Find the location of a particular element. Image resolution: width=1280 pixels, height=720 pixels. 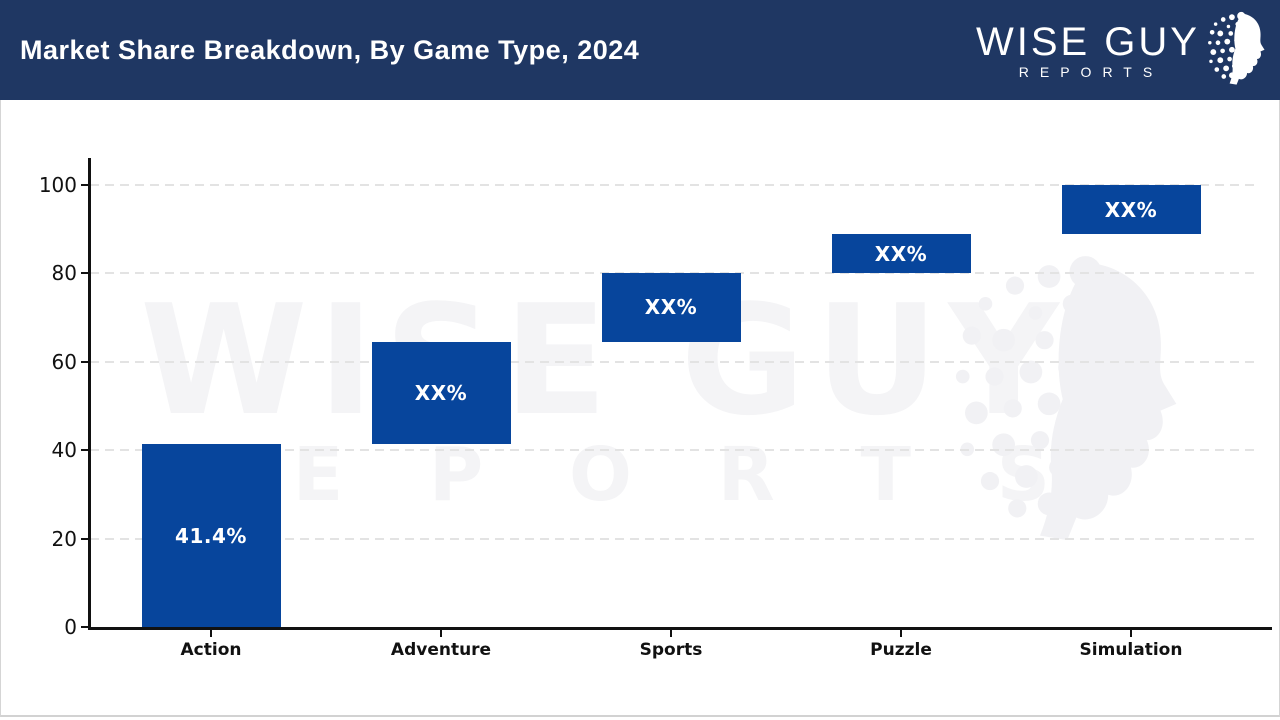

bar-puzzle: XX% is located at coordinates (901, 253).